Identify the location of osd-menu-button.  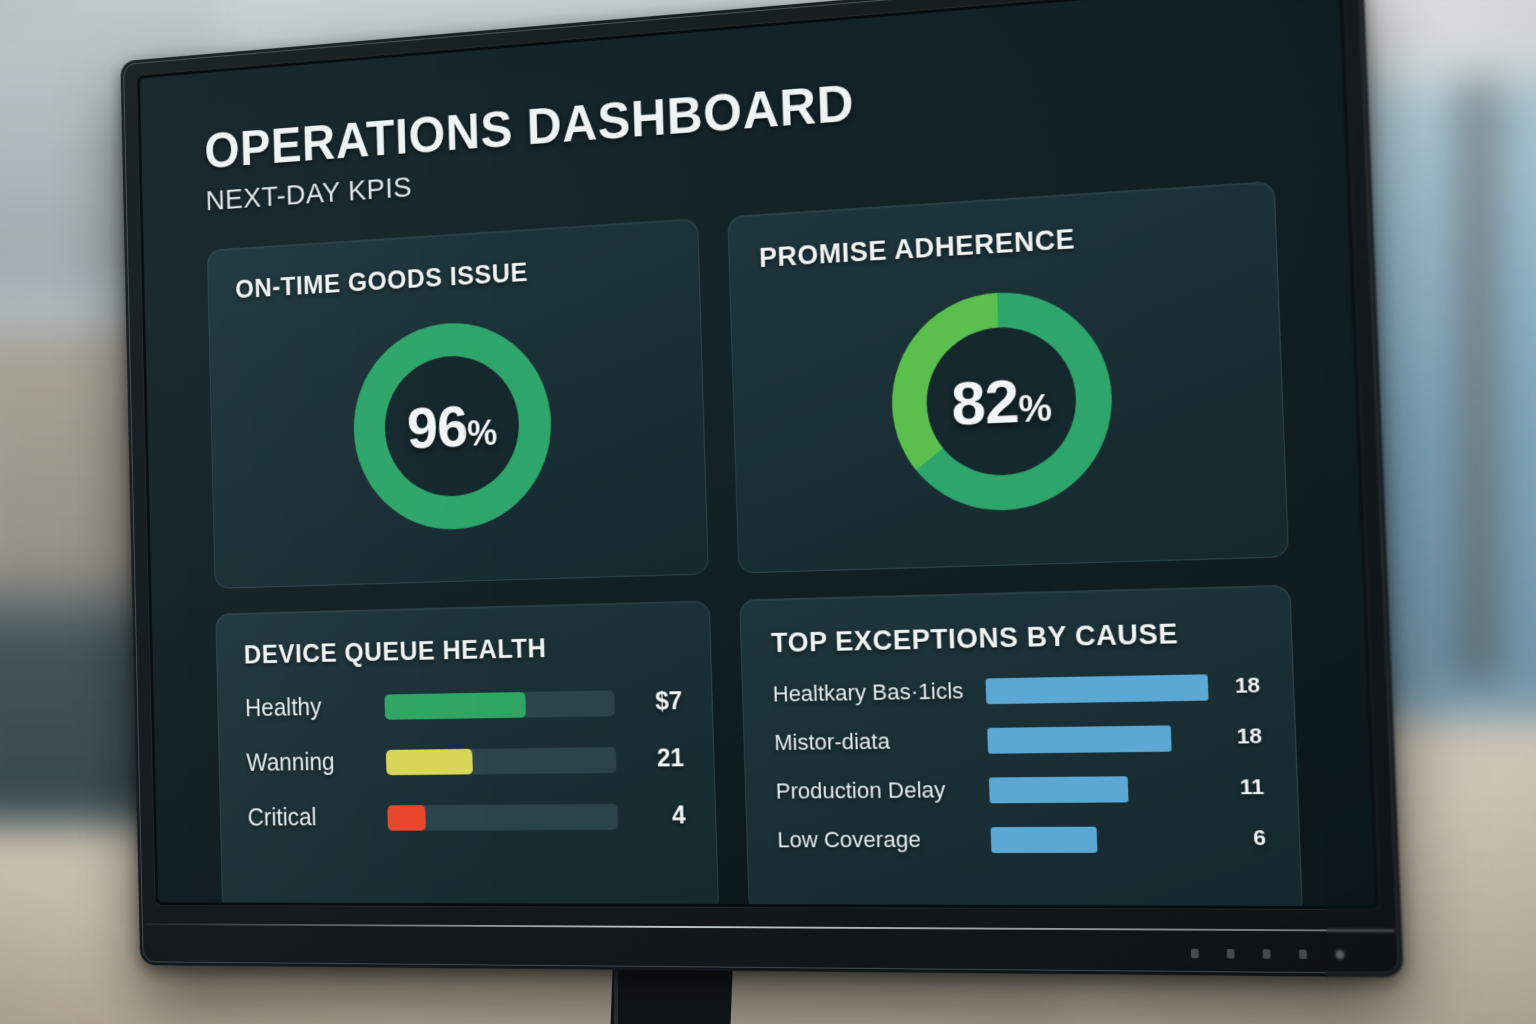
(1194, 953).